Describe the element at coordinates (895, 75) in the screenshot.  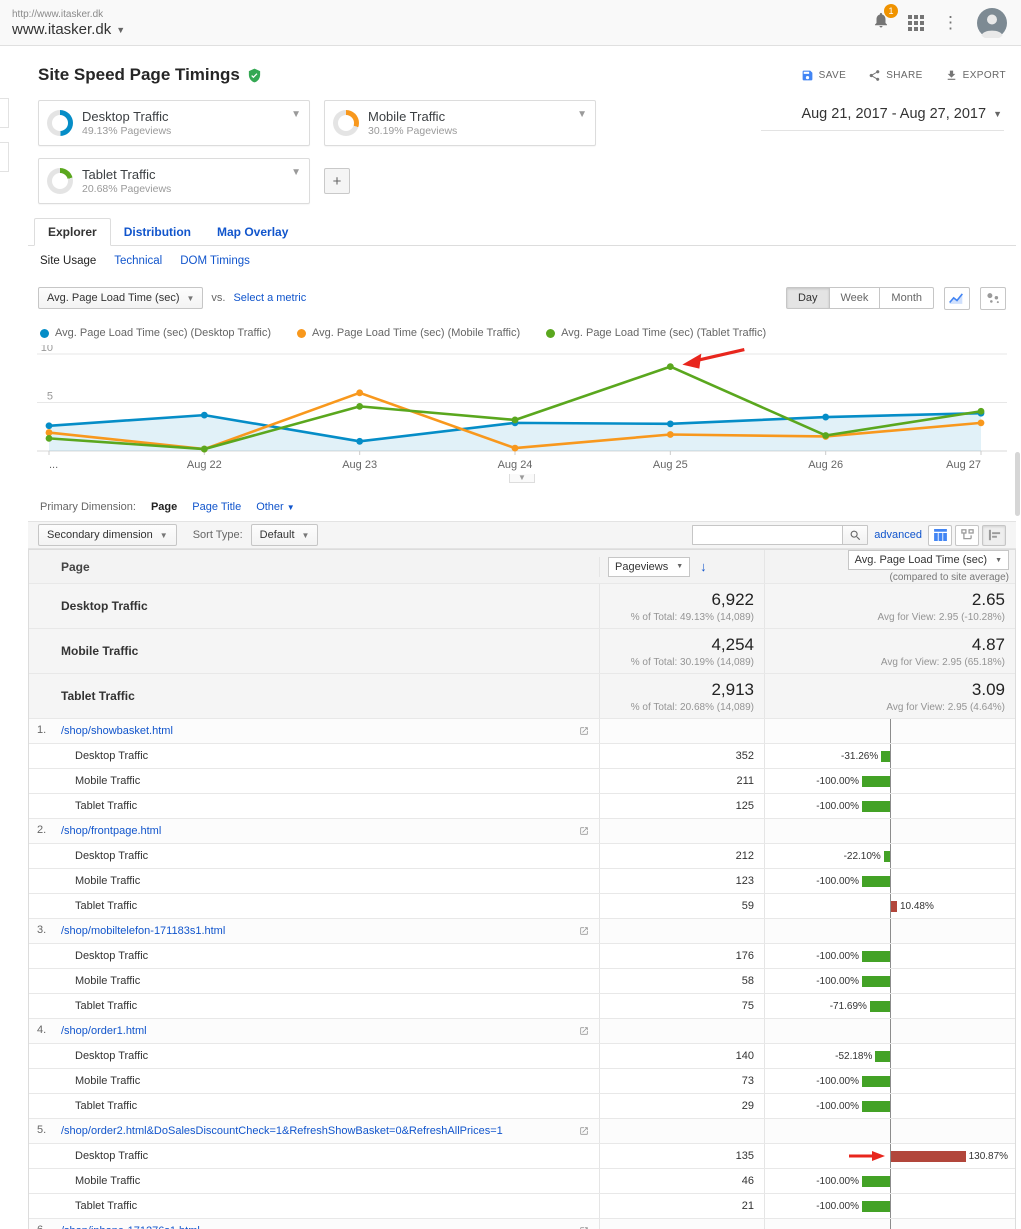
I see `share-button: SHARE` at that location.